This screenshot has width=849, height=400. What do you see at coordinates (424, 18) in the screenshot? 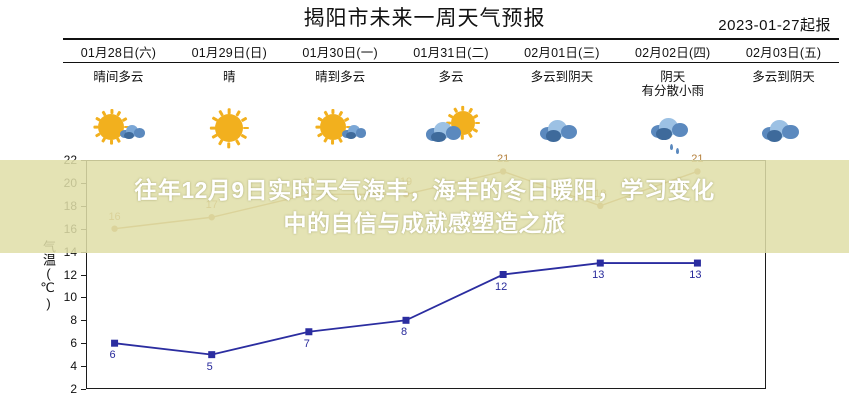
I see `page-title: 揭阳市未来一周天气预报` at bounding box center [424, 18].